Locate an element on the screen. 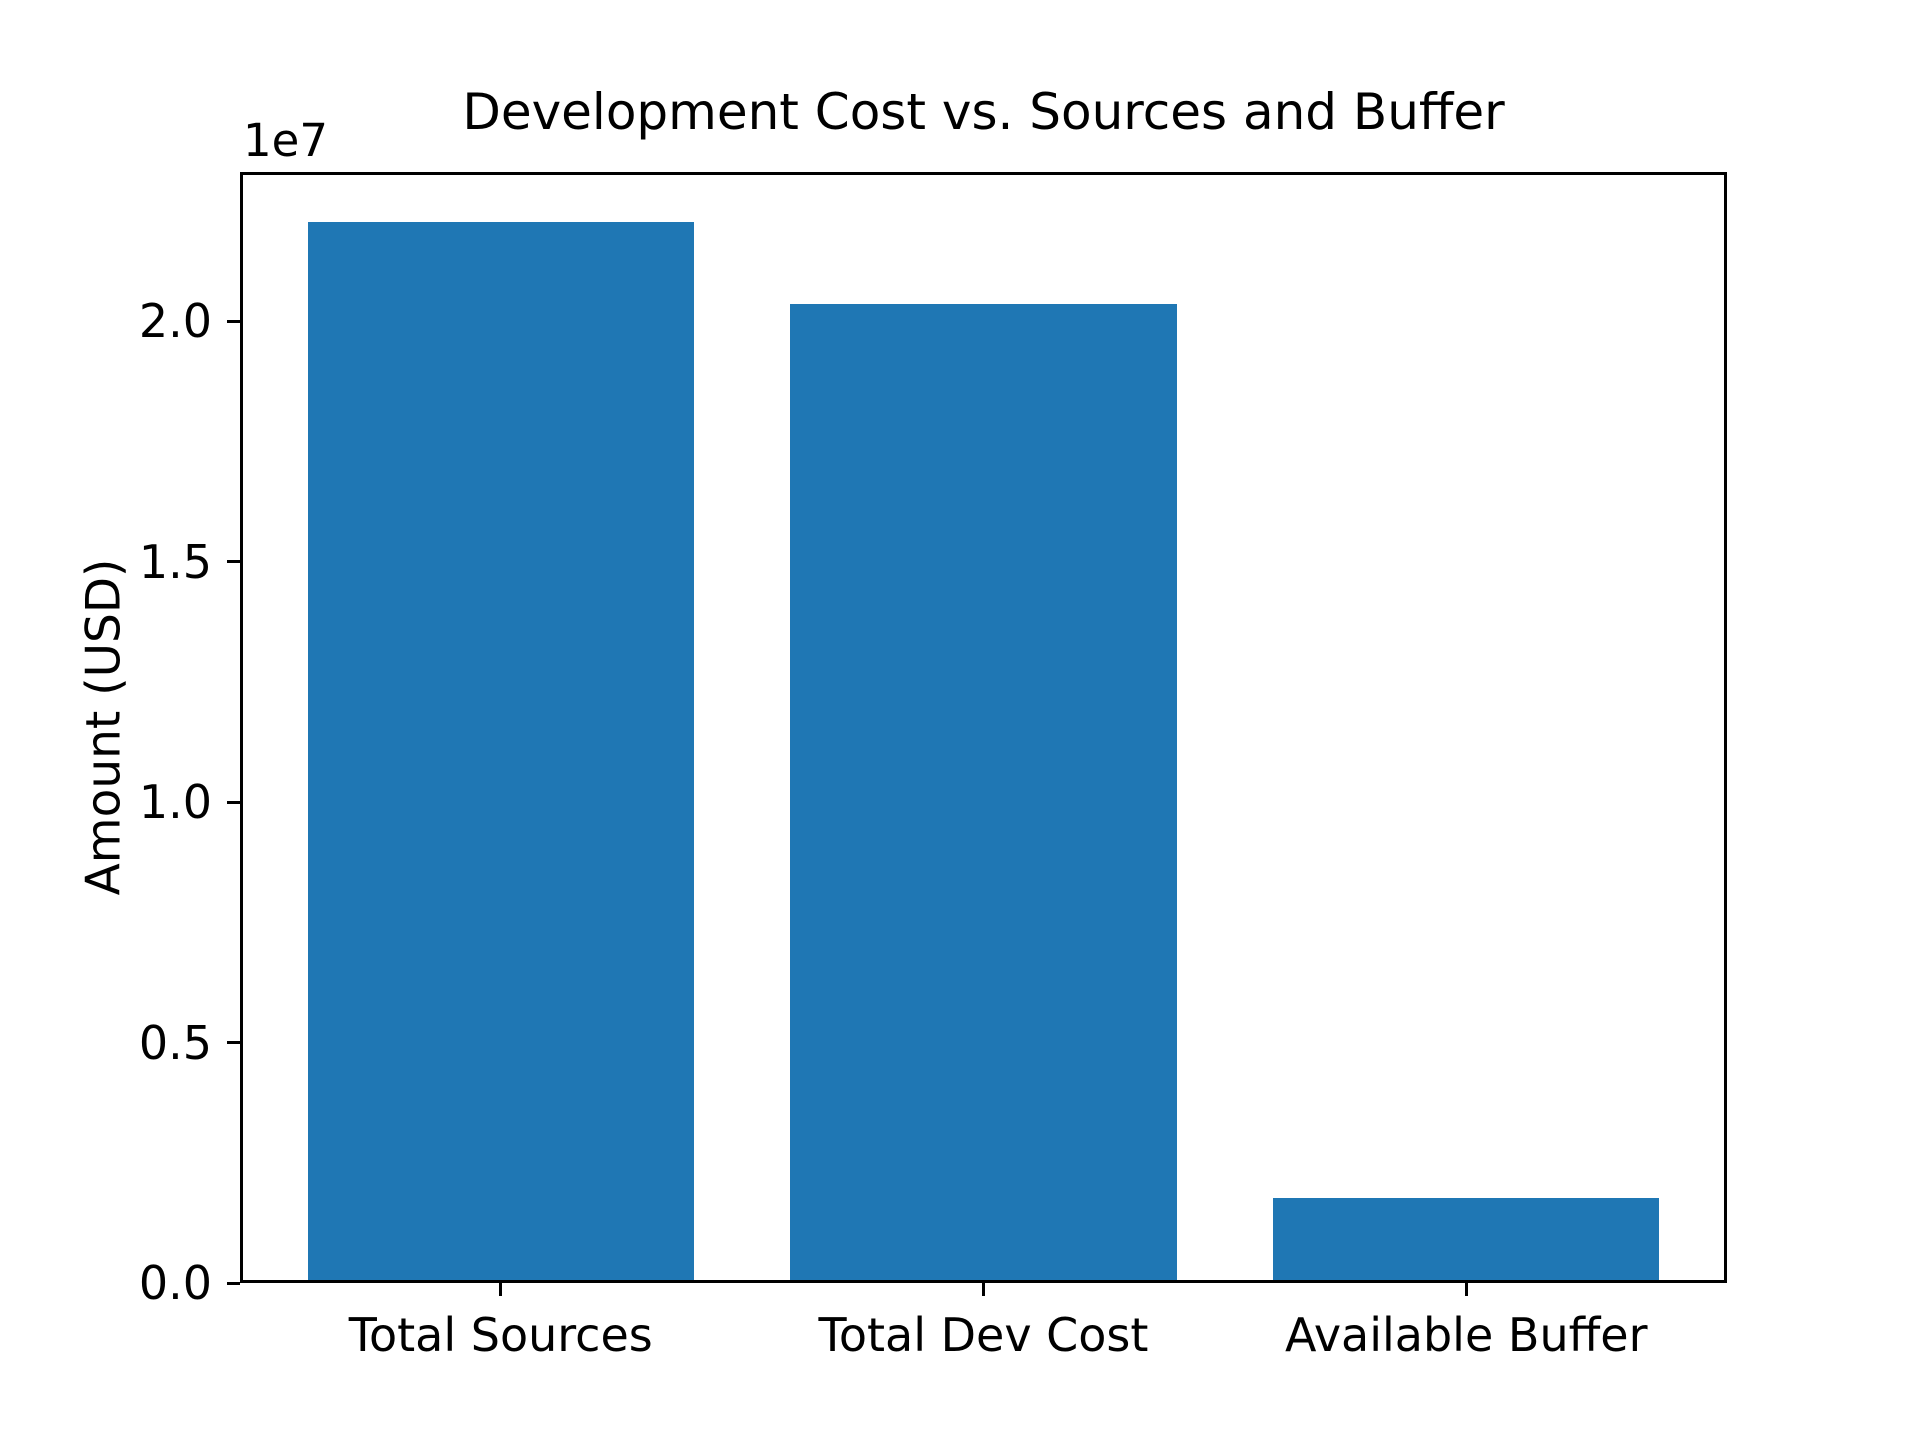 The image size is (1920, 1440). y-tick-label-1.0: 1.0 is located at coordinates (175, 802).